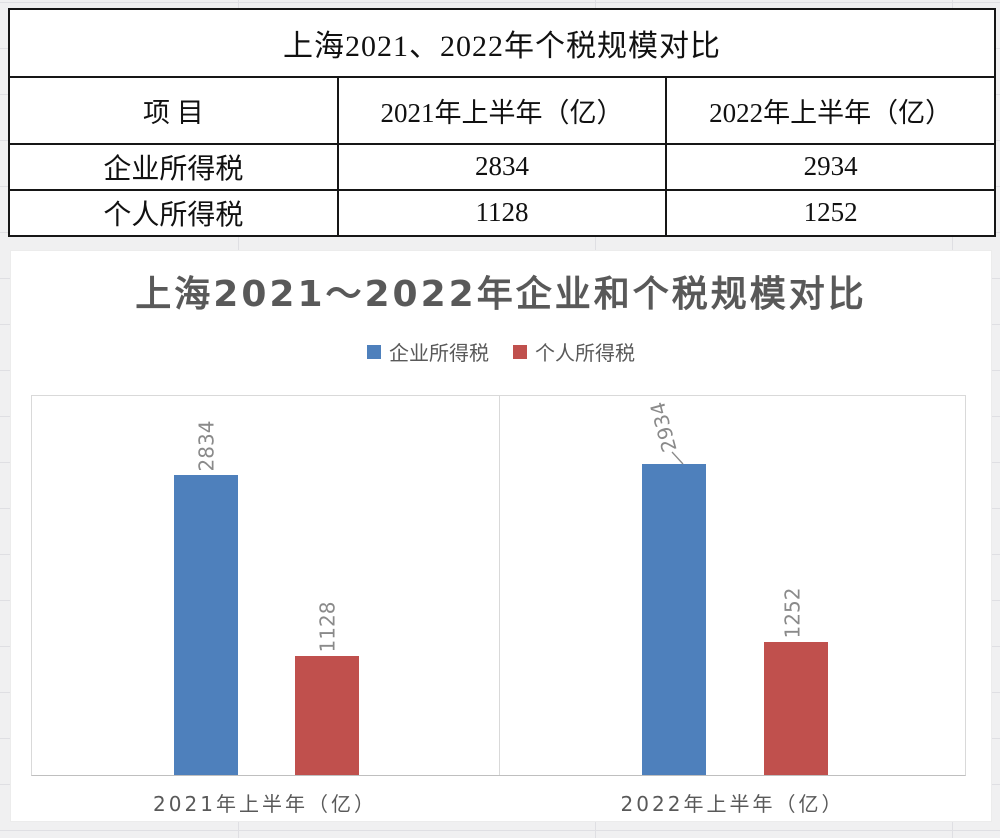 This screenshot has height=838, width=1000. Describe the element at coordinates (439, 353) in the screenshot. I see `legend-label: 企业所得税` at that location.